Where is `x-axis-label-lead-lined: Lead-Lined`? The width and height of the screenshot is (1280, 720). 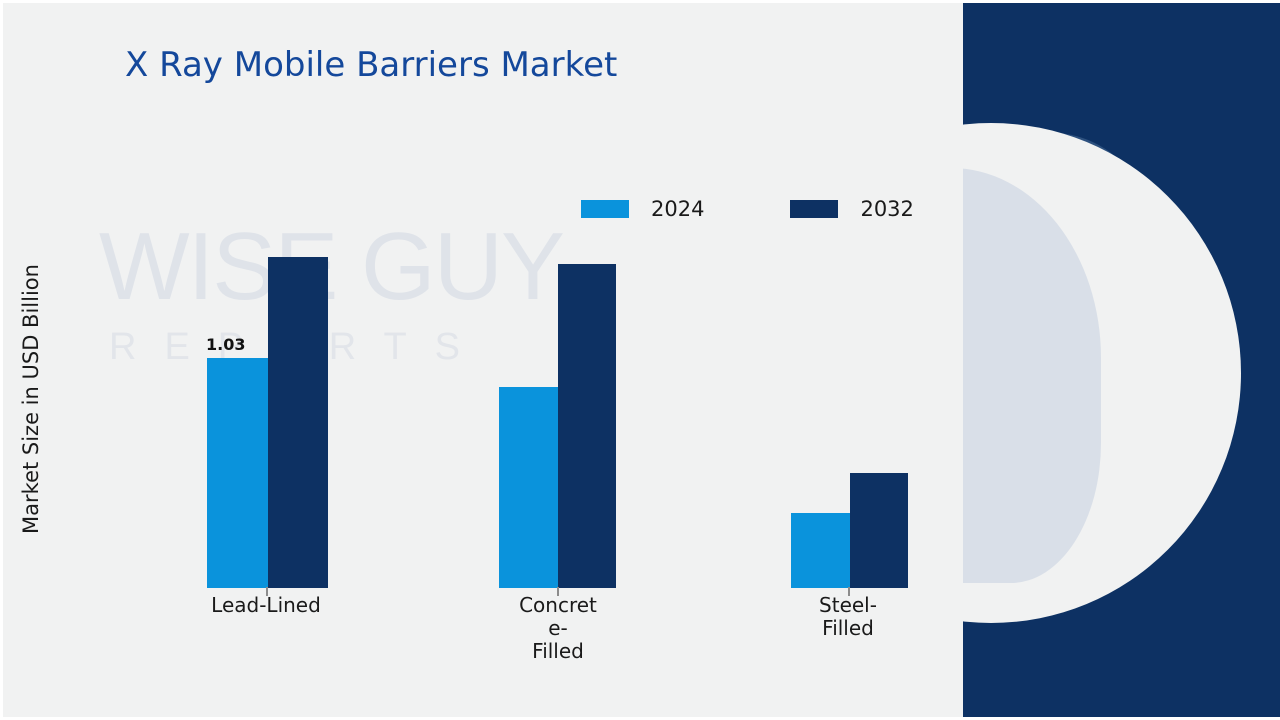 x-axis-label-lead-lined: Lead-Lined is located at coordinates (266, 605).